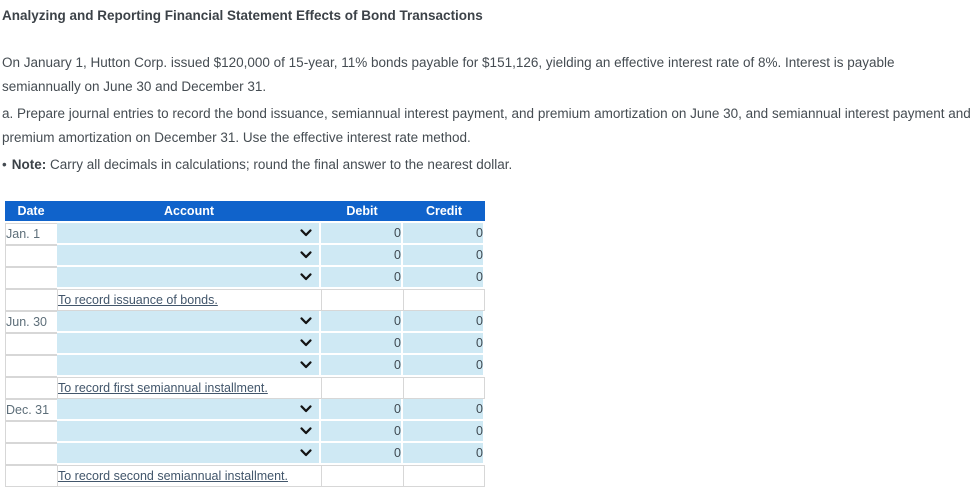  I want to click on column-header-credit: Credit, so click(444, 212).